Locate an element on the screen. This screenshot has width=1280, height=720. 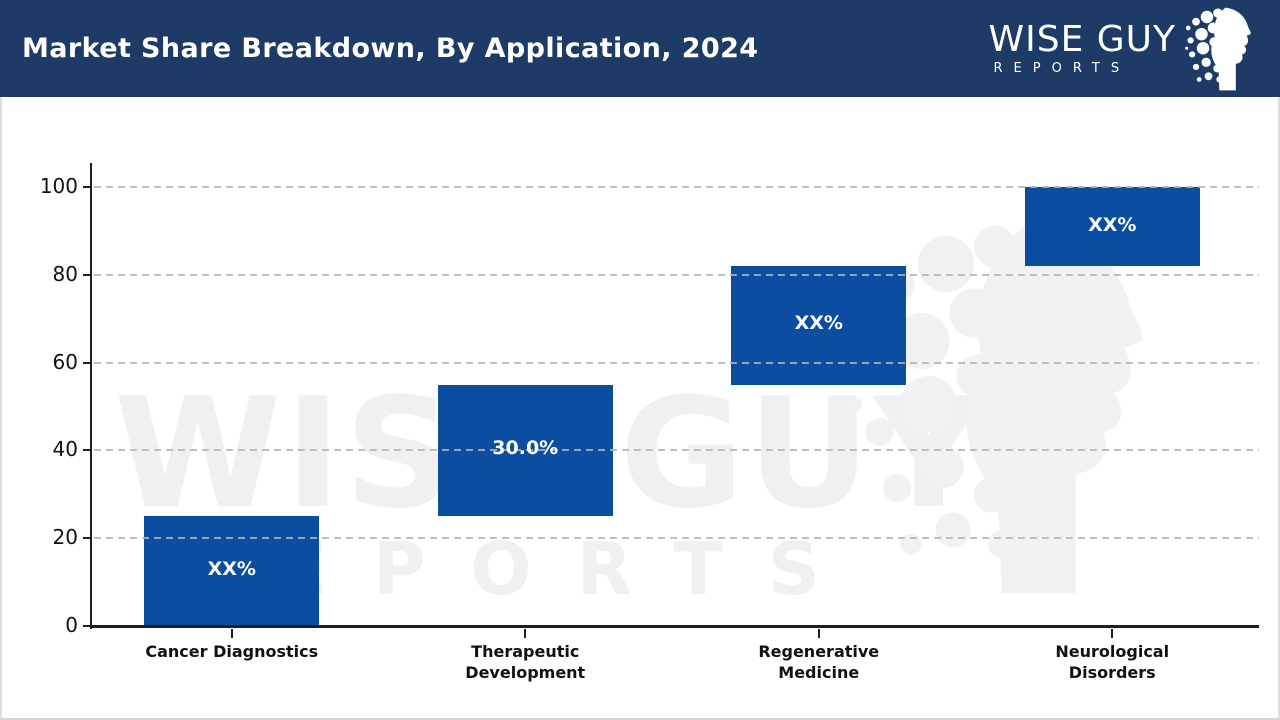
x-category-label: Regenerative Medicine is located at coordinates (819, 662).